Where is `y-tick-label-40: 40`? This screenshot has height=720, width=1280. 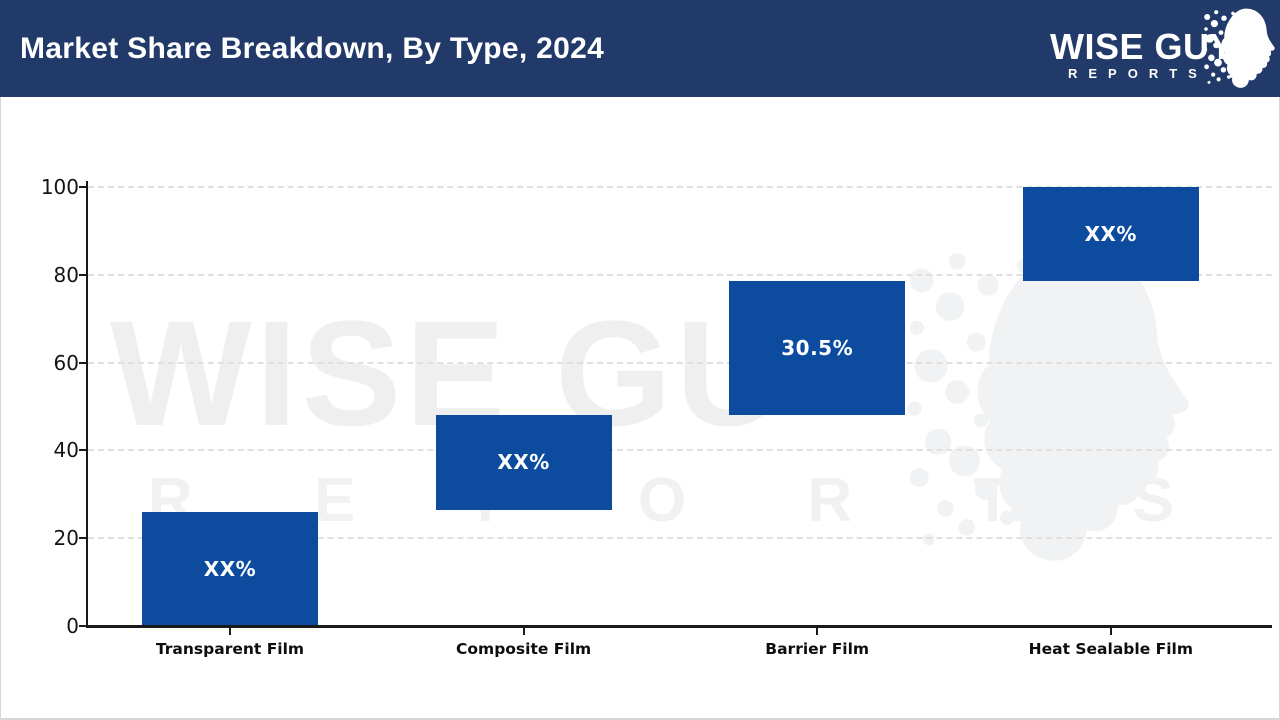 y-tick-label-40: 40 is located at coordinates (66, 450).